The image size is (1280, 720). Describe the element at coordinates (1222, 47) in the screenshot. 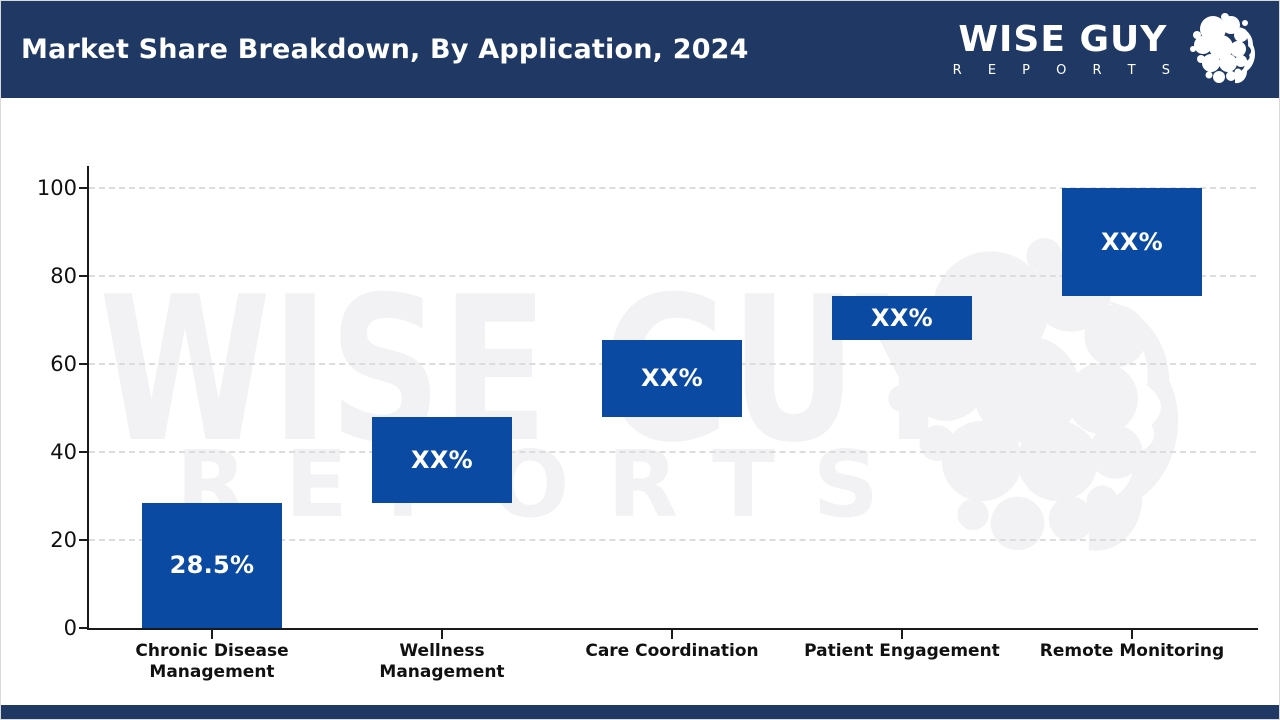

I see `brand-head-icon` at that location.